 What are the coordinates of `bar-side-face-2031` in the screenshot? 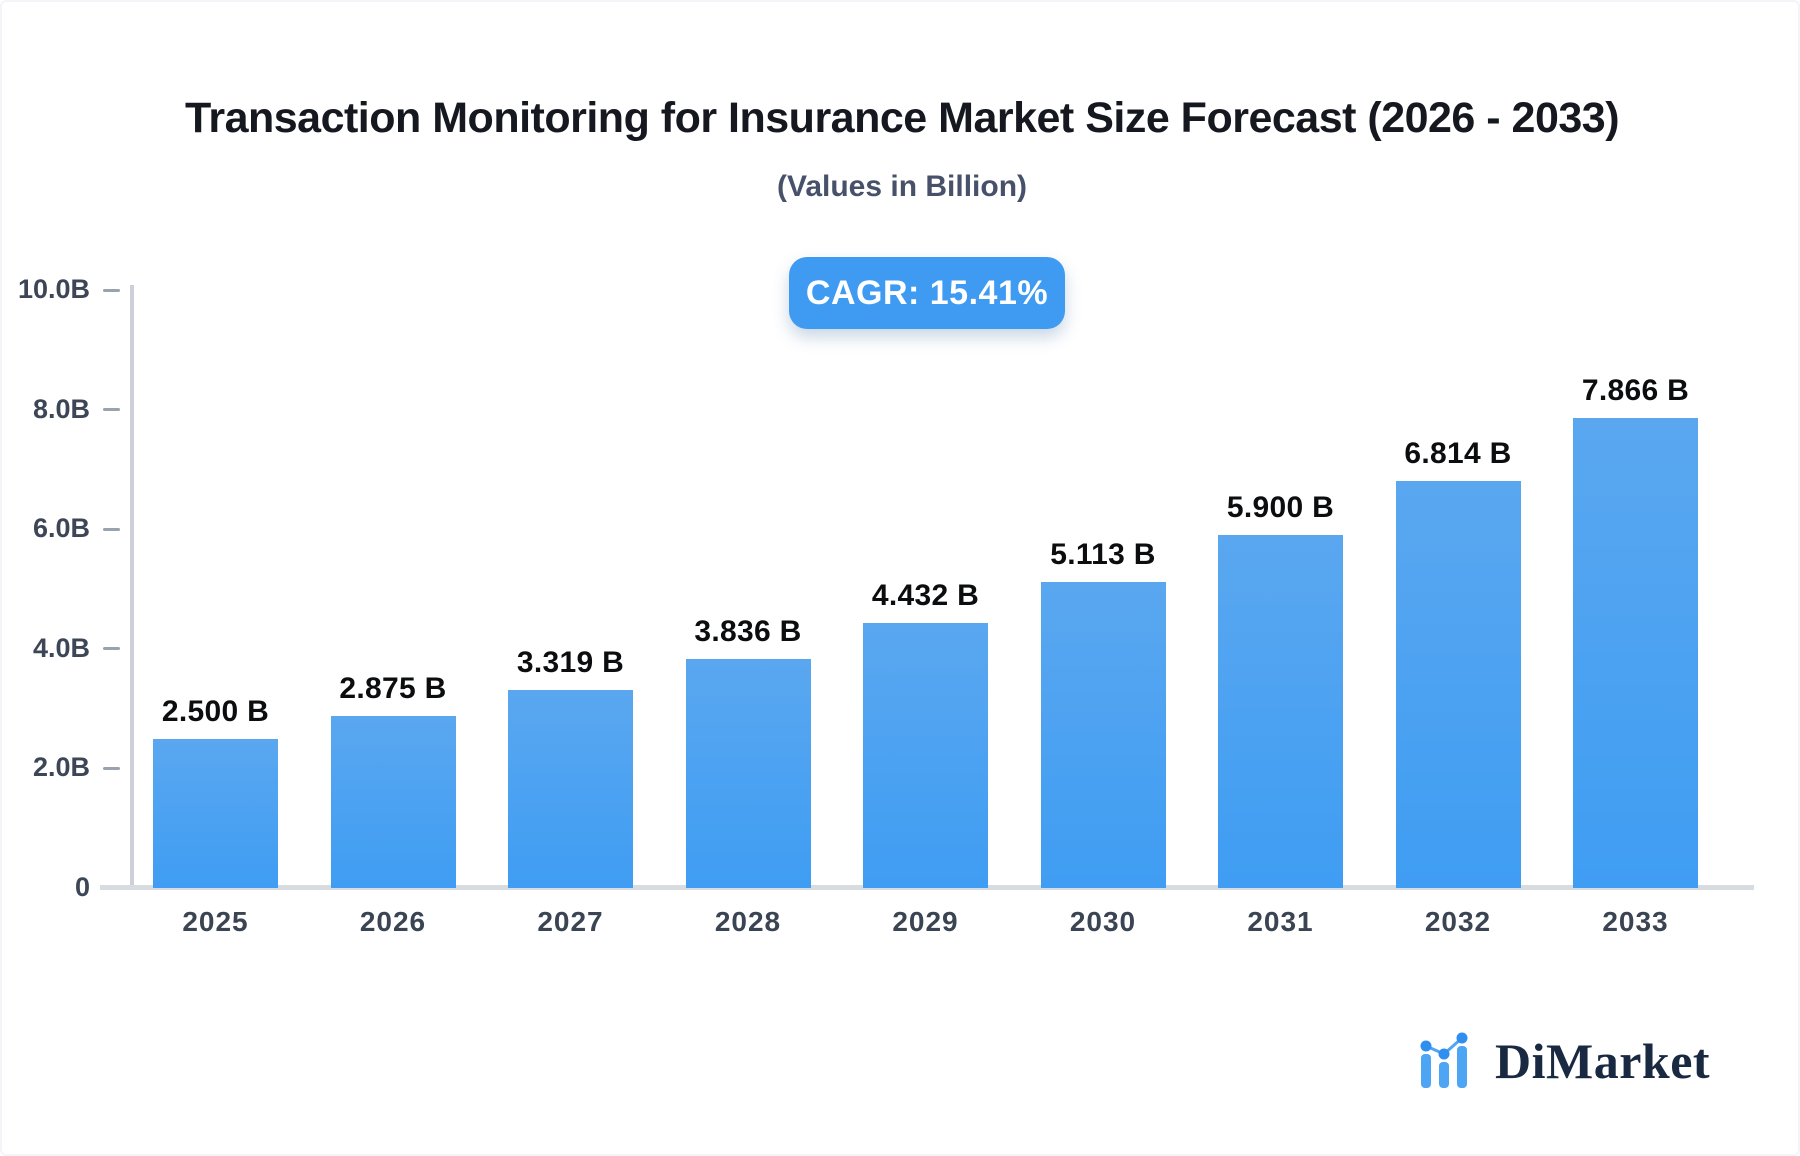 It's located at (1211, 711).